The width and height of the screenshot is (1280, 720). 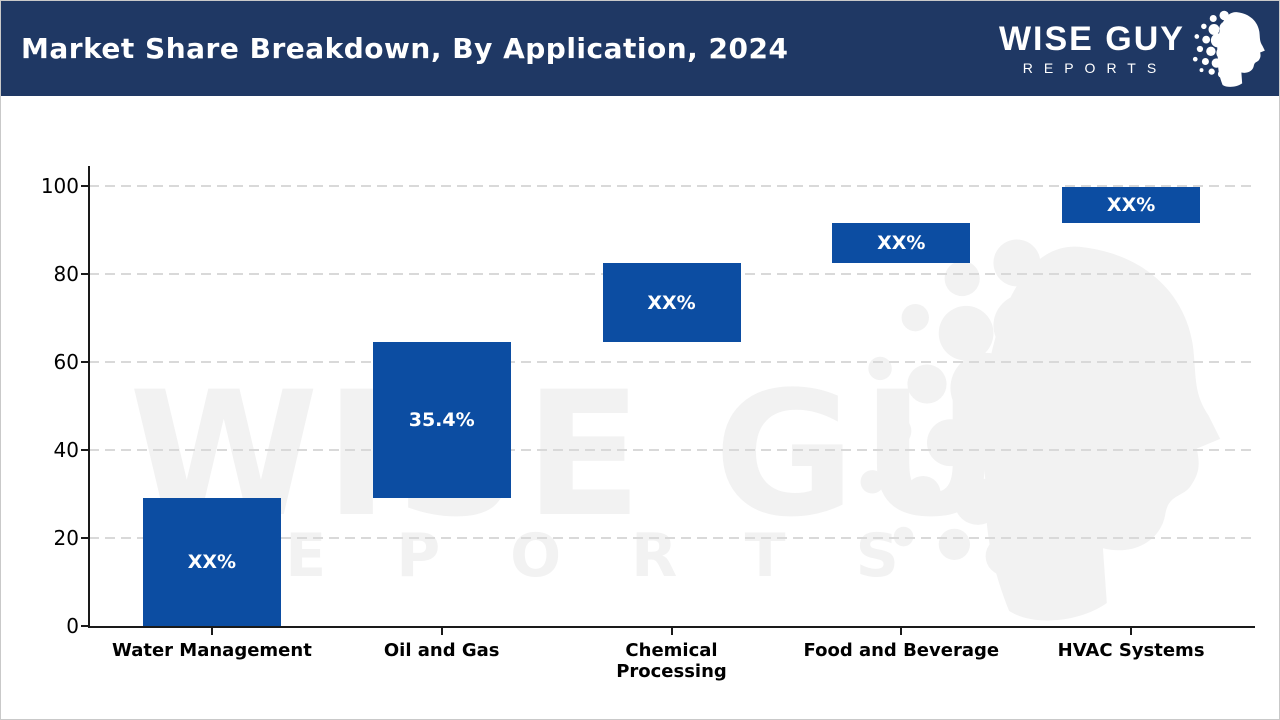 I want to click on bar-value-label-water-management: XX%, so click(x=212, y=561).